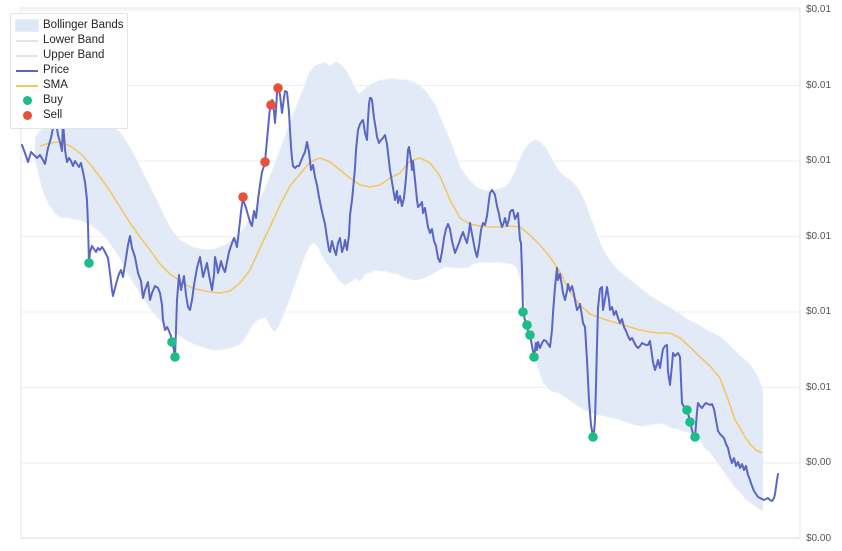  What do you see at coordinates (27, 40) in the screenshot?
I see `legend-lower-band-swatch-icon` at bounding box center [27, 40].